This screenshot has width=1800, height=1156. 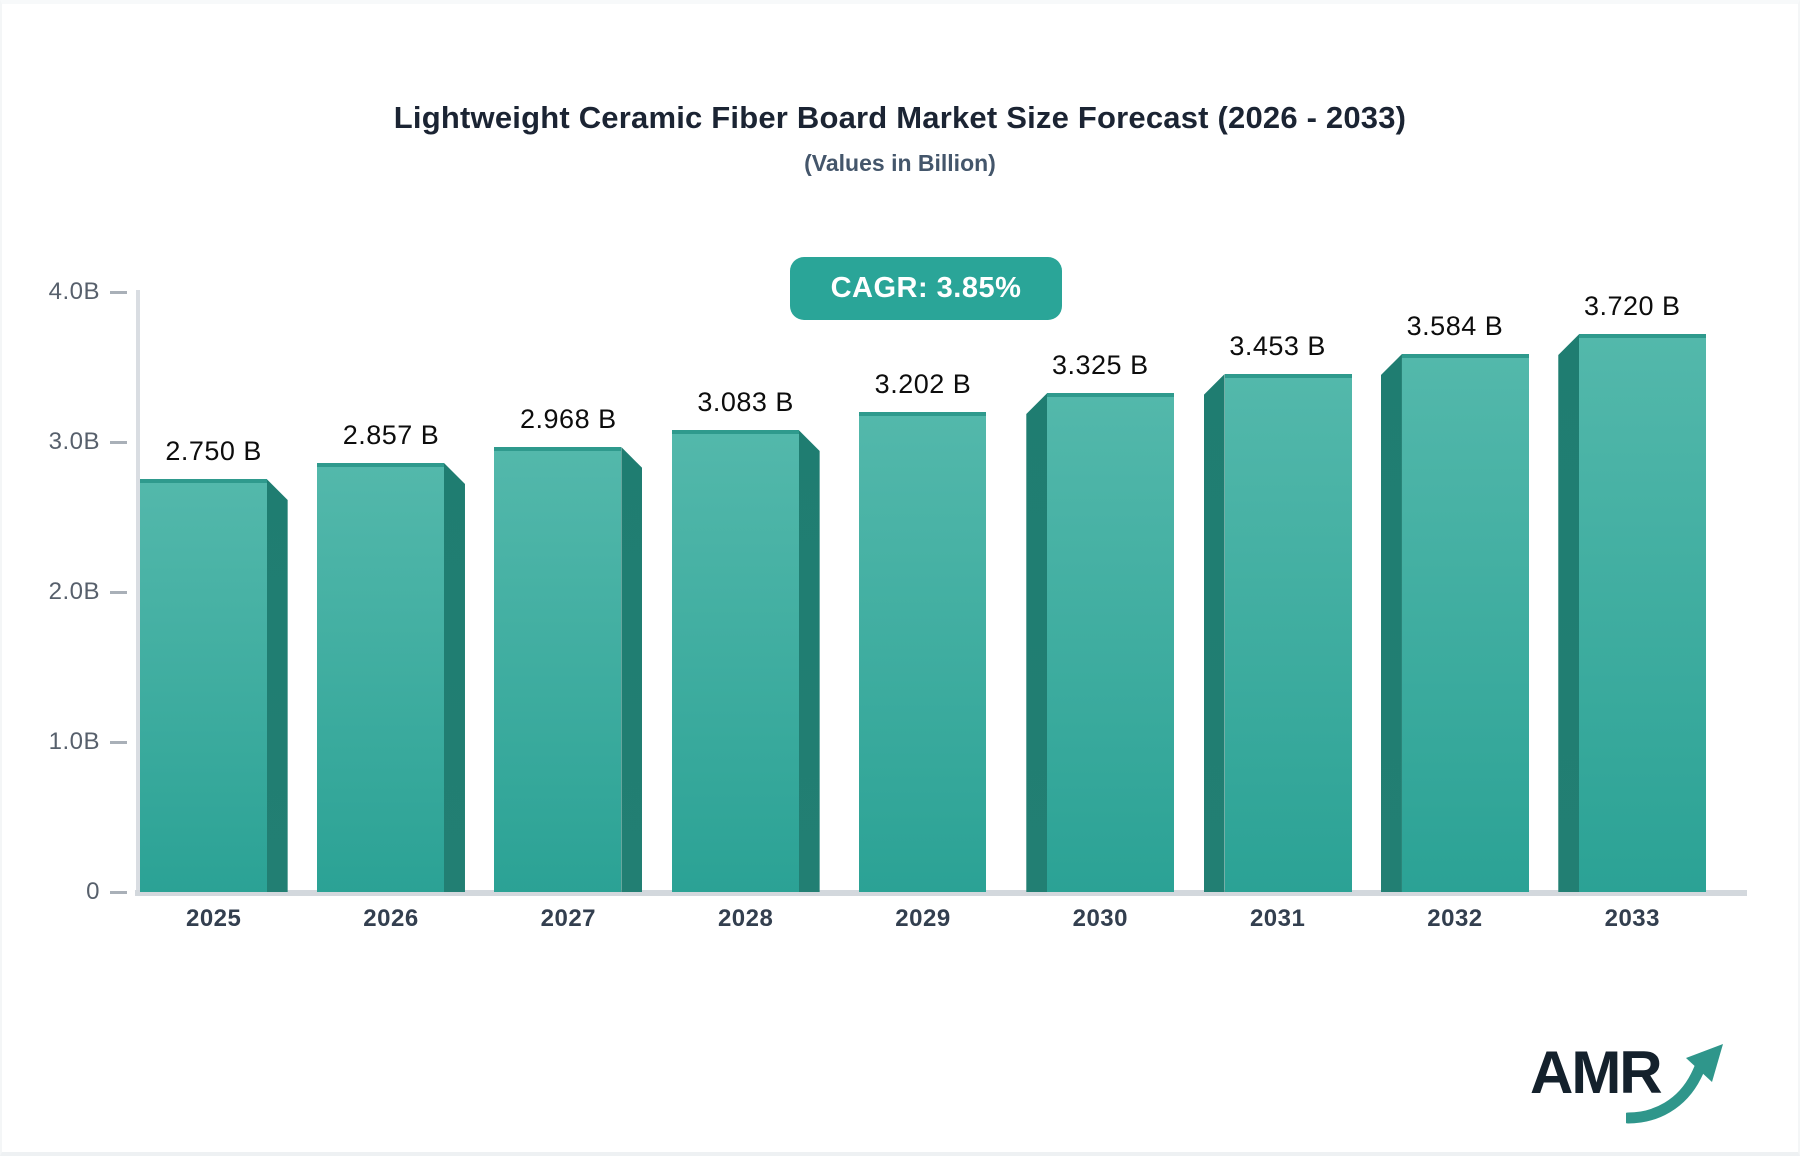 I want to click on x-axis-label-2030: 2030, so click(x=1100, y=918).